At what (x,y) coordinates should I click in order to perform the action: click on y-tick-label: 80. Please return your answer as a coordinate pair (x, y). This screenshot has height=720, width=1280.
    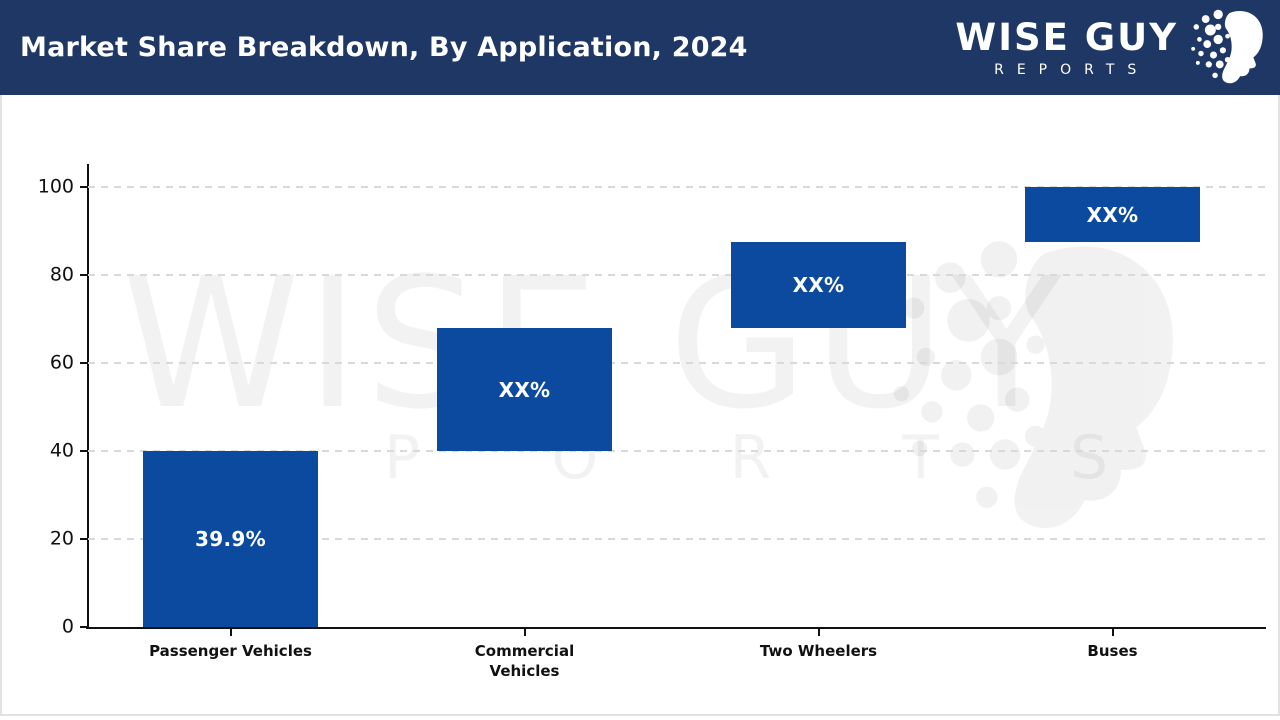
    Looking at the image, I should click on (61, 274).